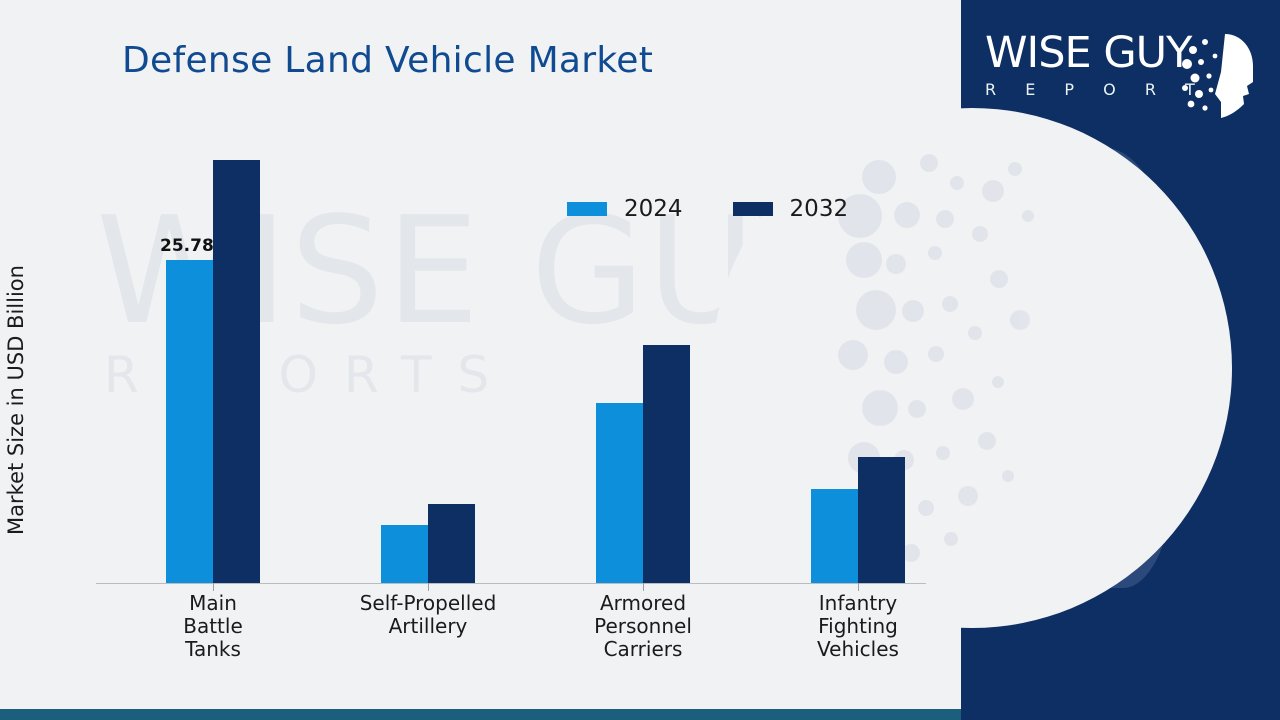  I want to click on logo-subtitle: R E P O R T S, so click(1116, 89).